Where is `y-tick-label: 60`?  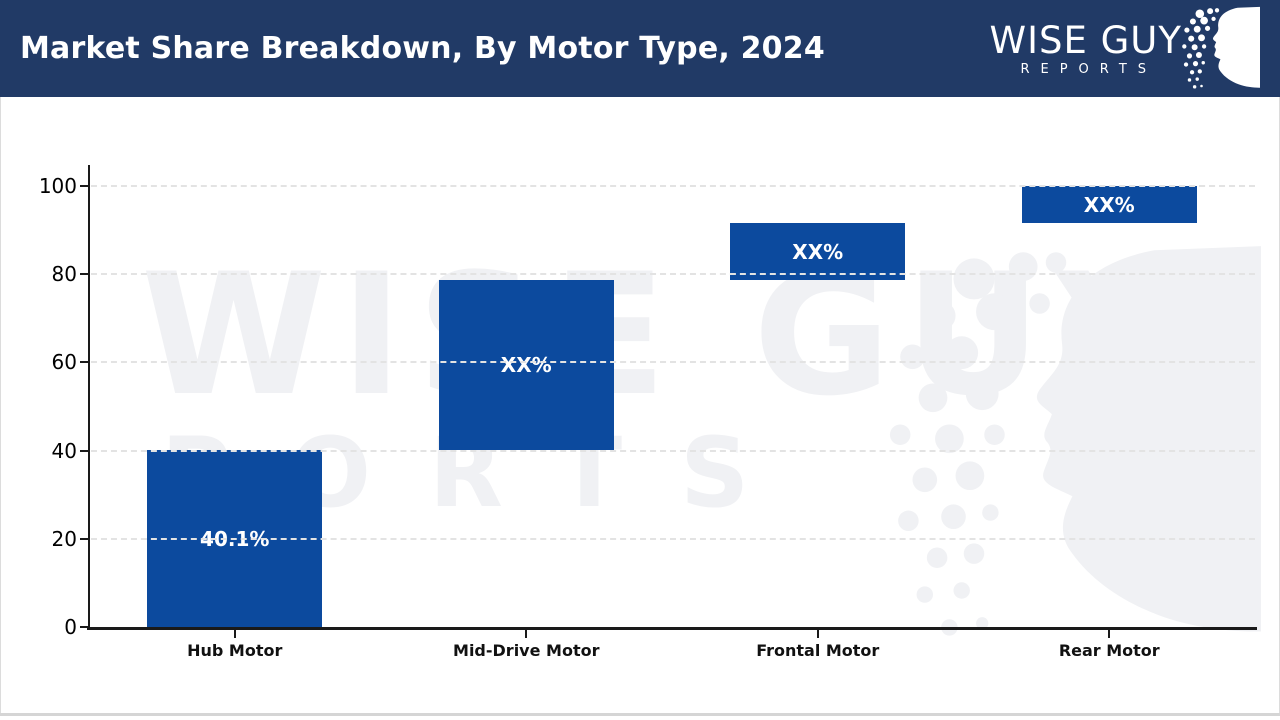
y-tick-label: 60 is located at coordinates (64, 362).